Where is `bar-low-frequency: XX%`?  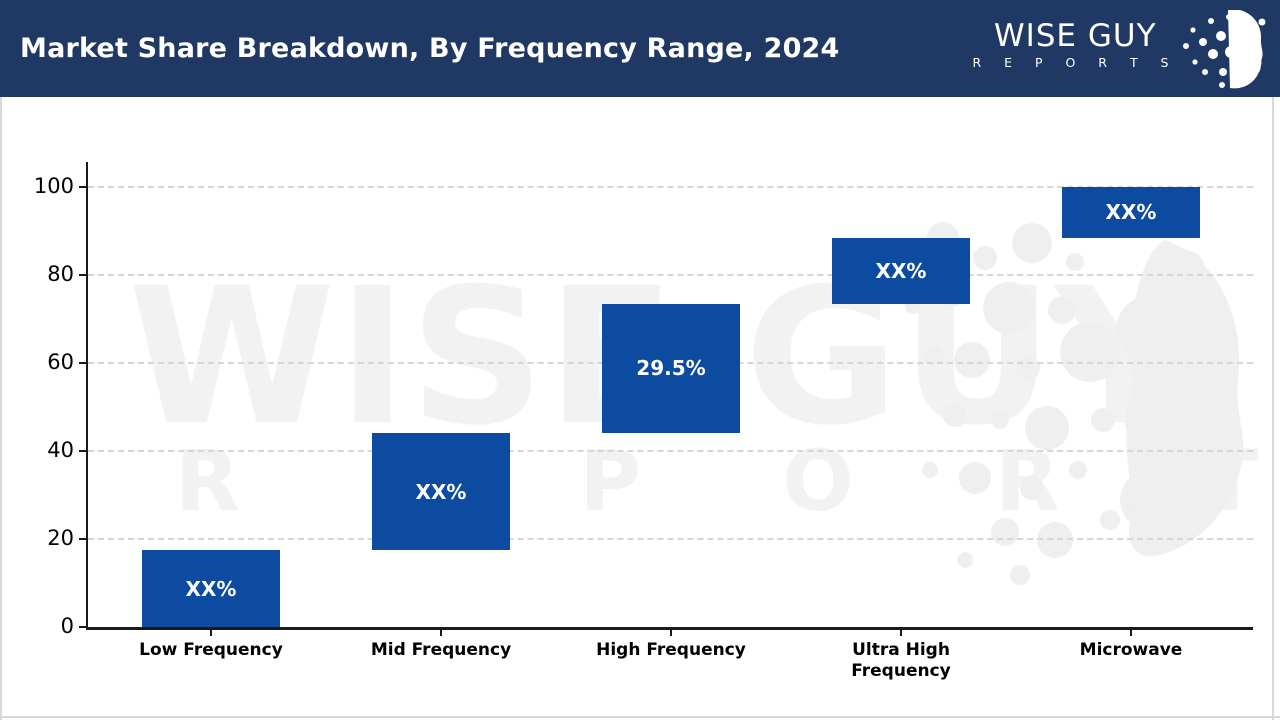 bar-low-frequency: XX% is located at coordinates (211, 588).